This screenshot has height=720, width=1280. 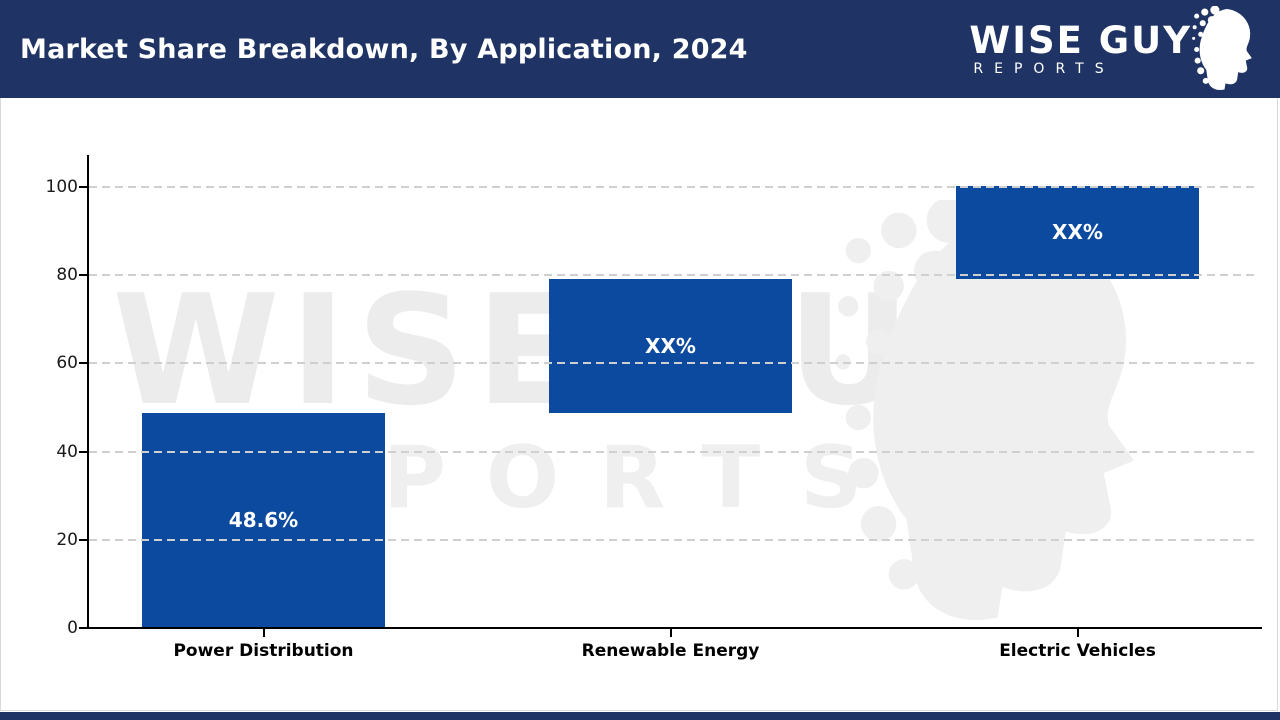 I want to click on y-tick-label: 0, so click(x=72, y=628).